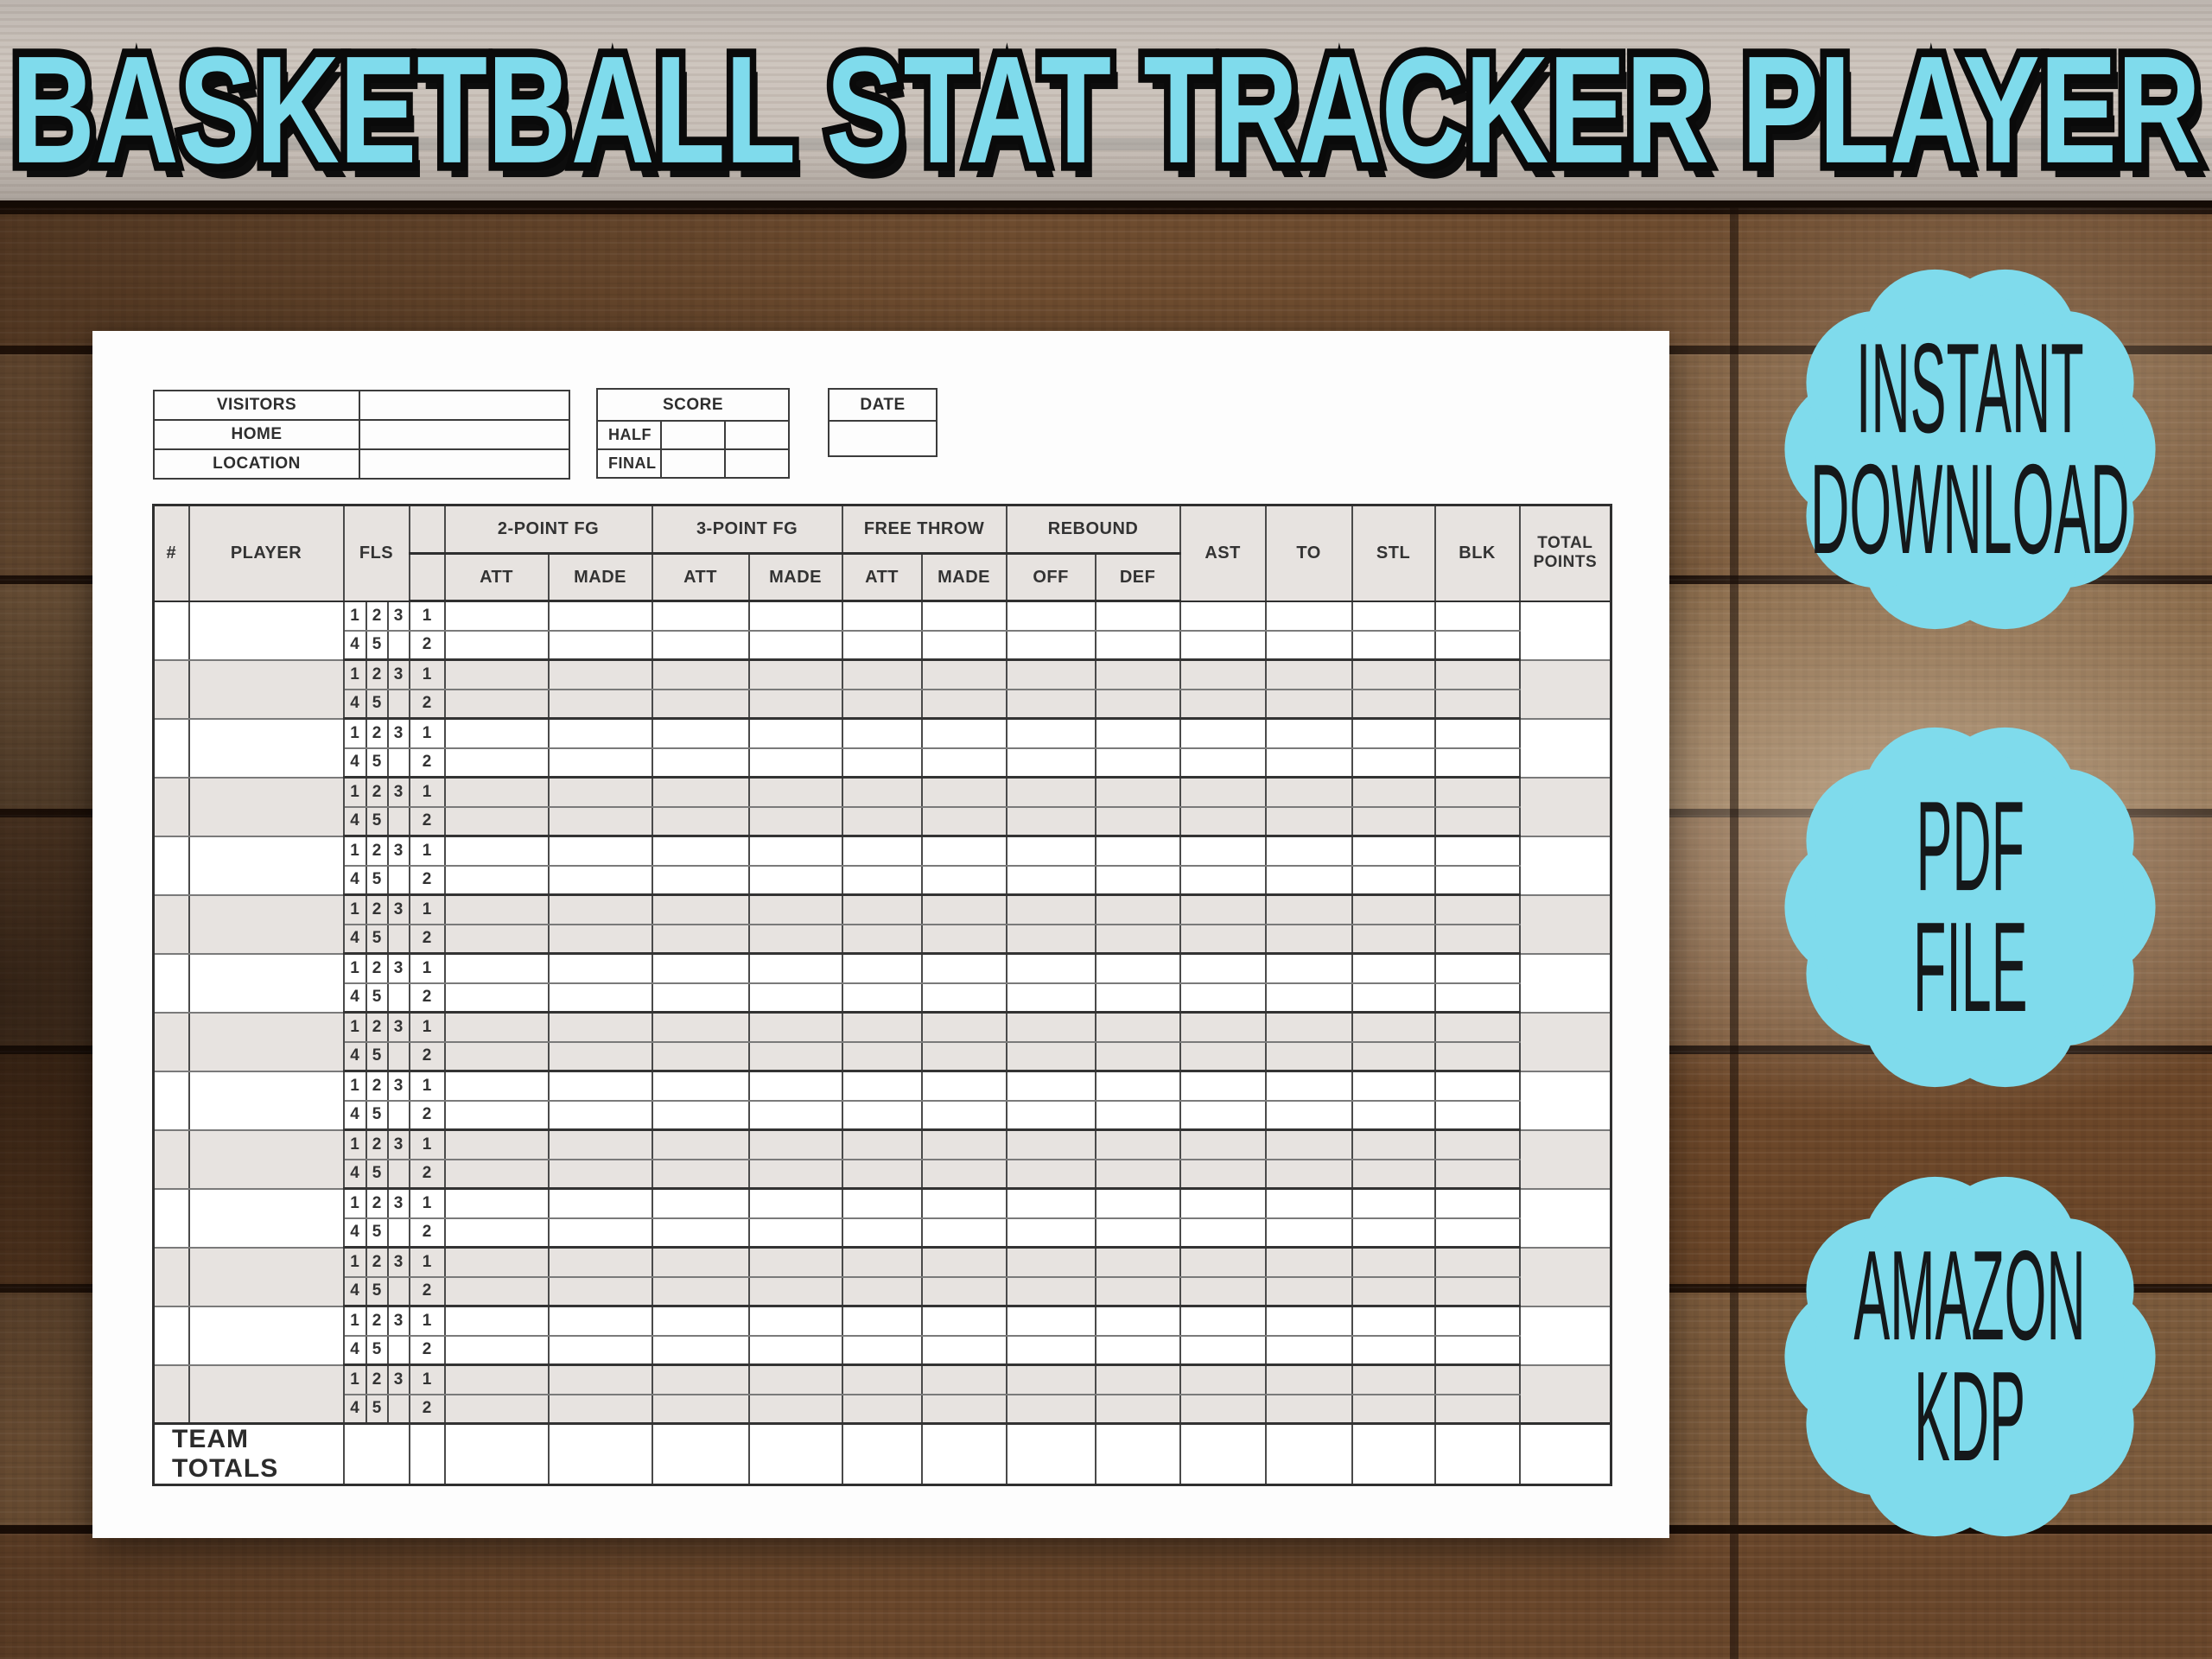  What do you see at coordinates (266, 553) in the screenshot?
I see `player-column-header: PLAYER` at bounding box center [266, 553].